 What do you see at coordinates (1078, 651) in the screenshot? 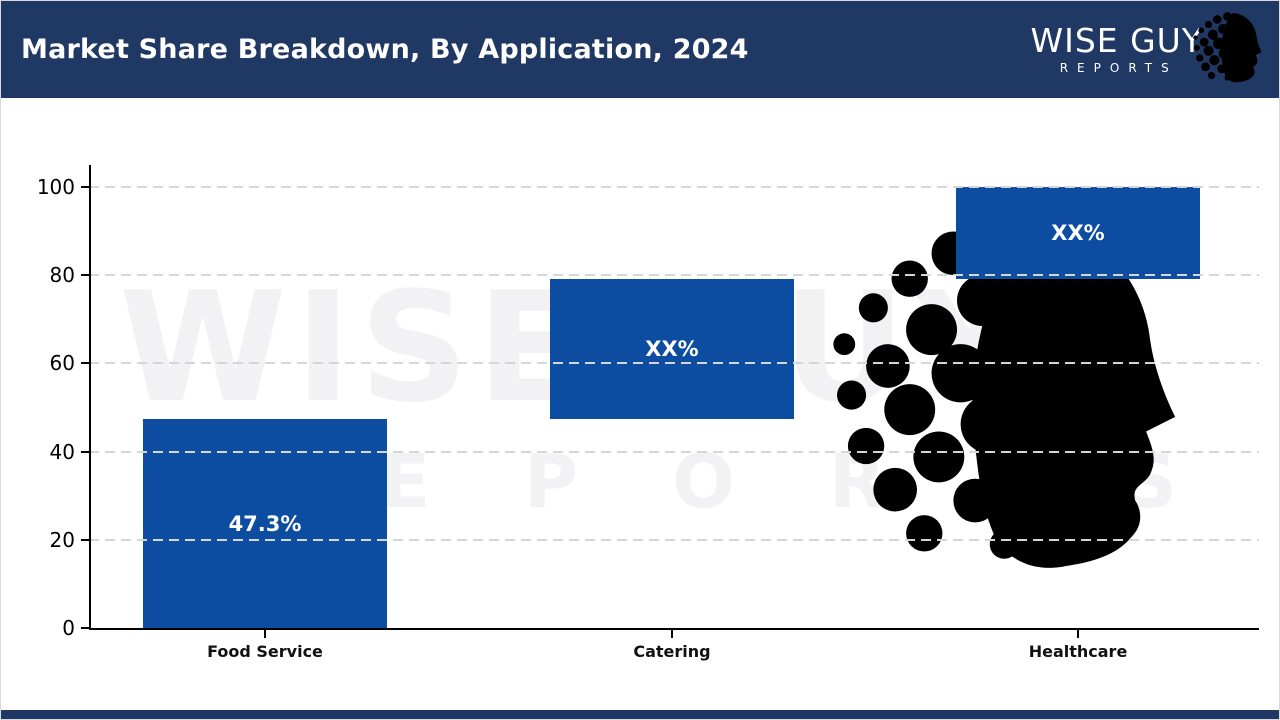
I see `x-tick-label-2: Healthcare` at bounding box center [1078, 651].